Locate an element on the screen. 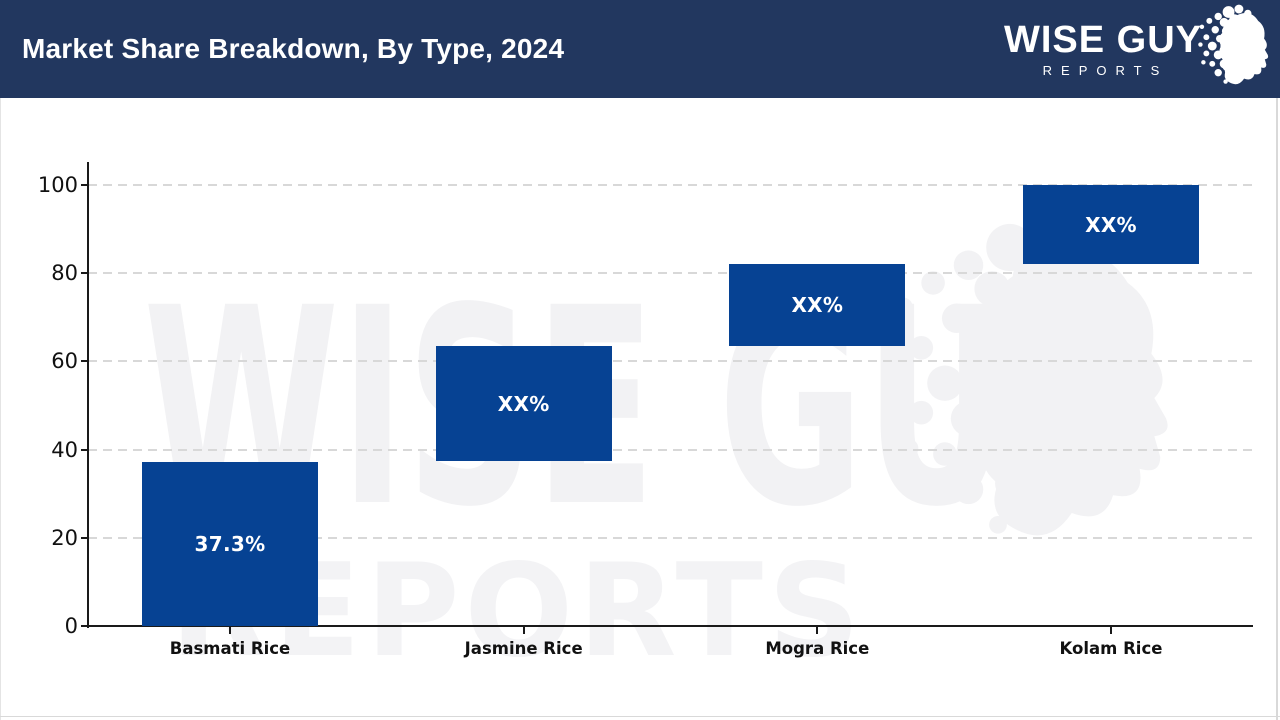 Image resolution: width=1280 pixels, height=720 pixels. y-tick-label-100: 100 is located at coordinates (57, 185).